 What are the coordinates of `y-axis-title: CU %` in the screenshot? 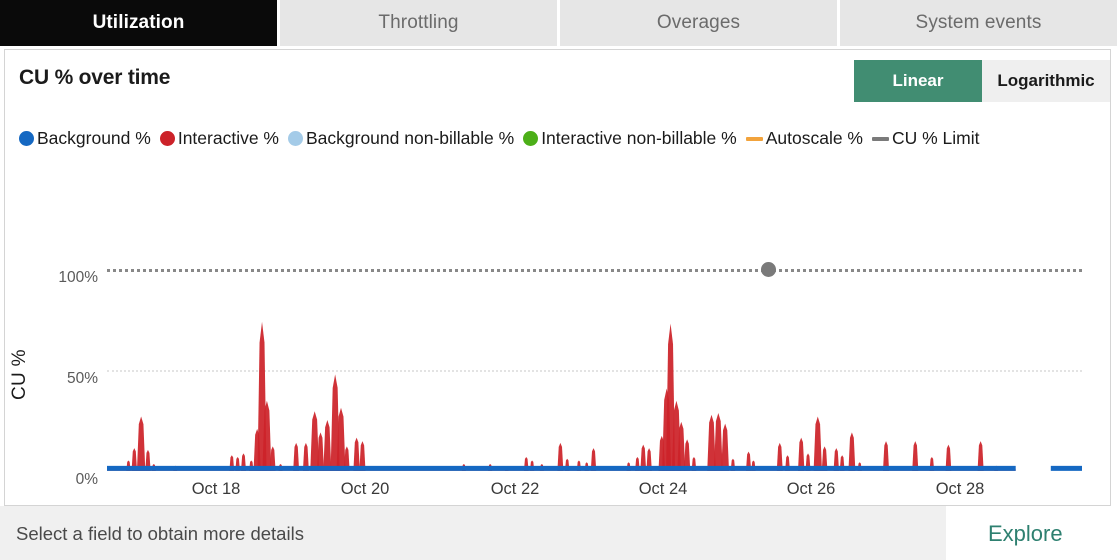 It's located at (19, 374).